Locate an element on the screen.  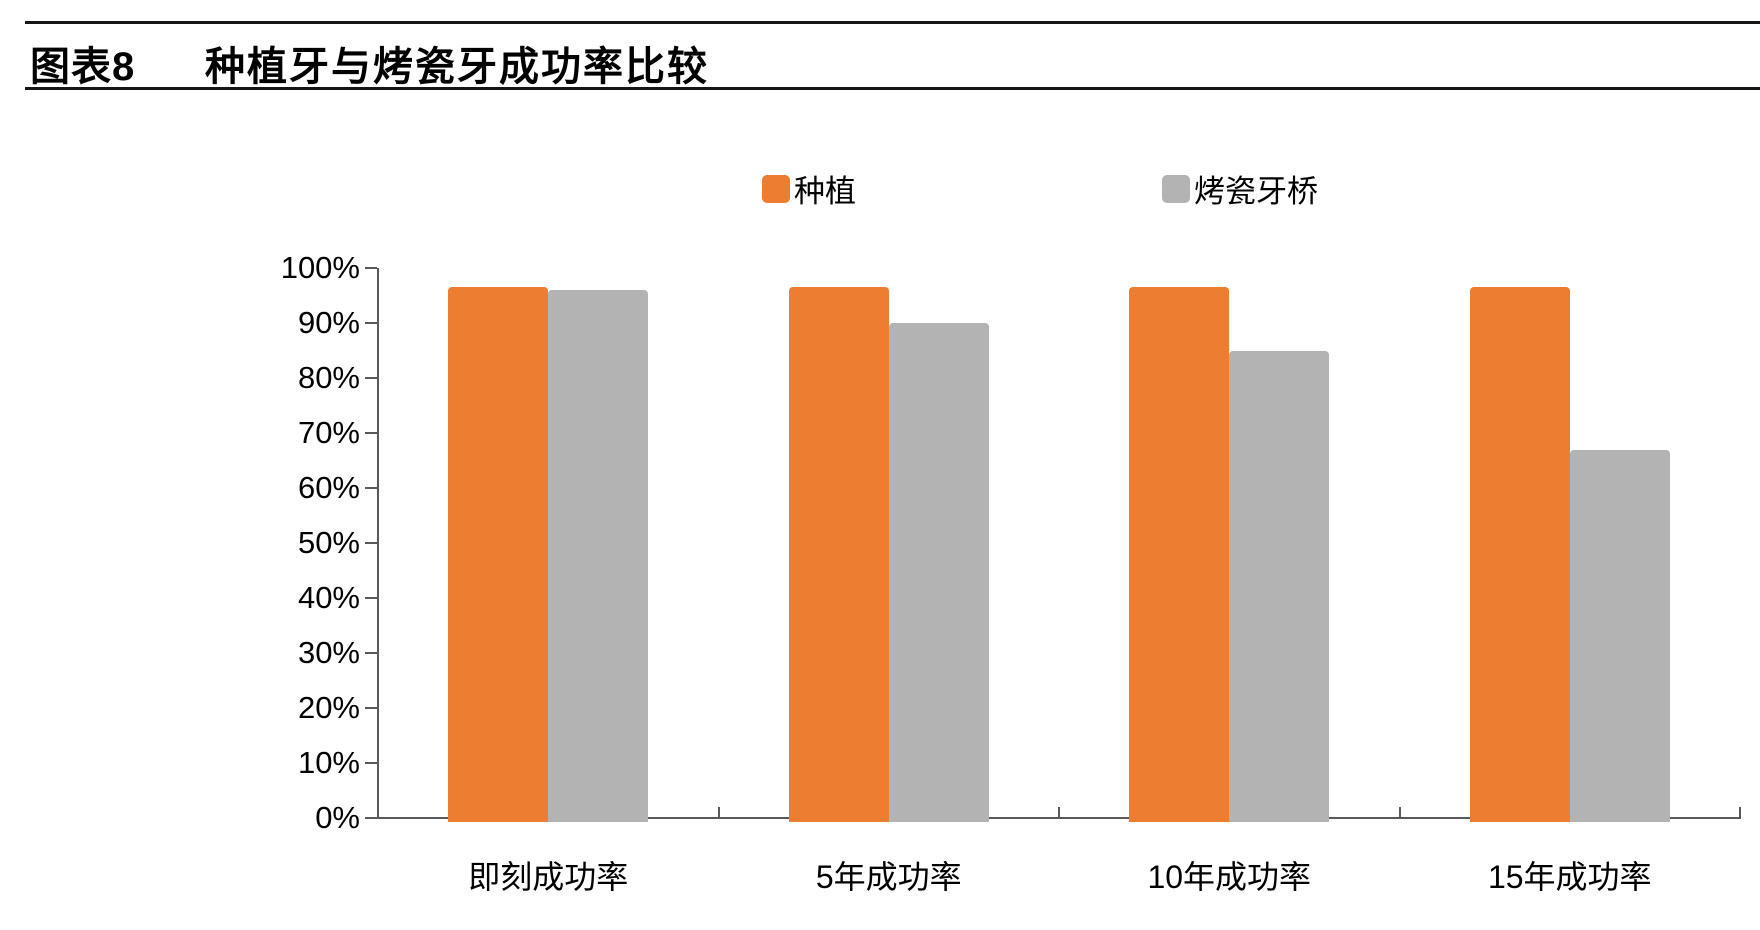
x-axis-category-label: 5年成功率 is located at coordinates (888, 877).